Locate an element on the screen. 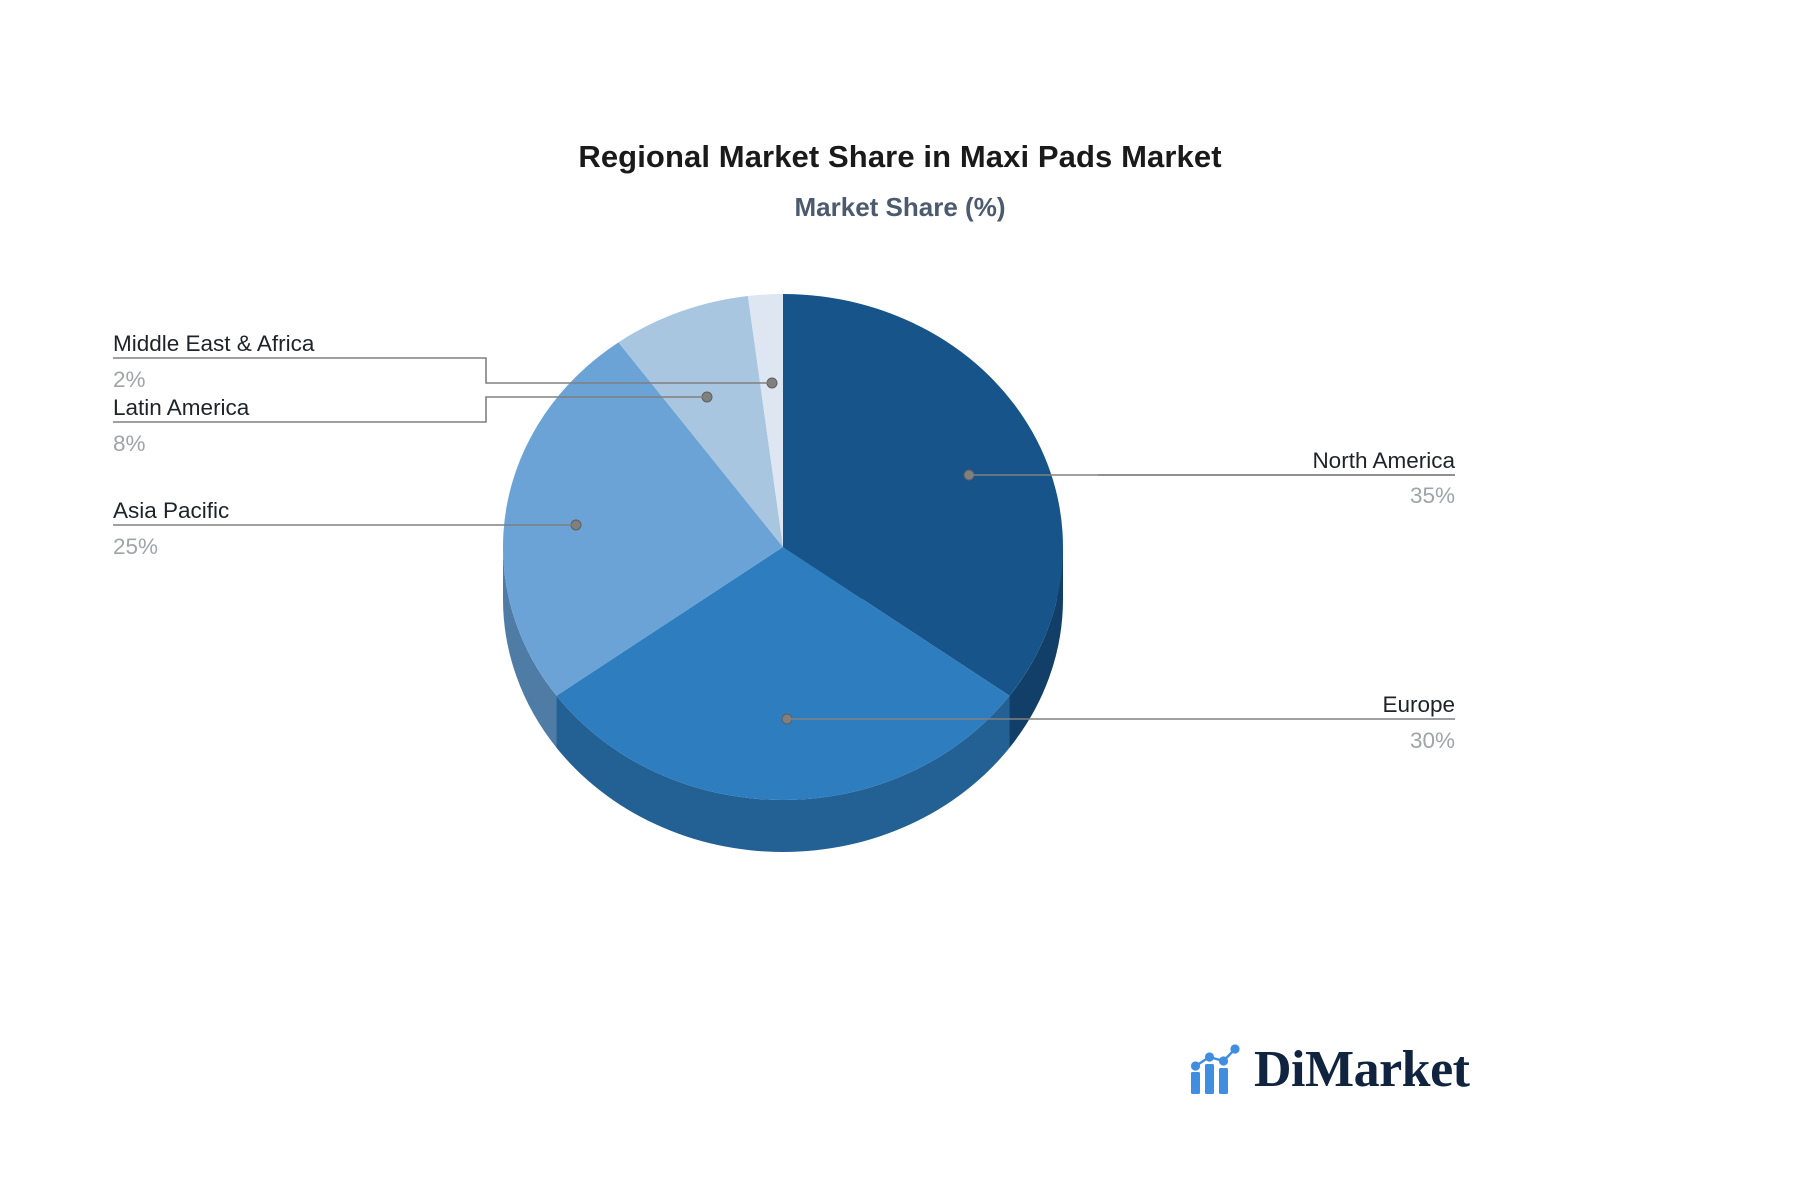 This screenshot has height=1196, width=1800. label-europe-name: Europe is located at coordinates (1418, 704).